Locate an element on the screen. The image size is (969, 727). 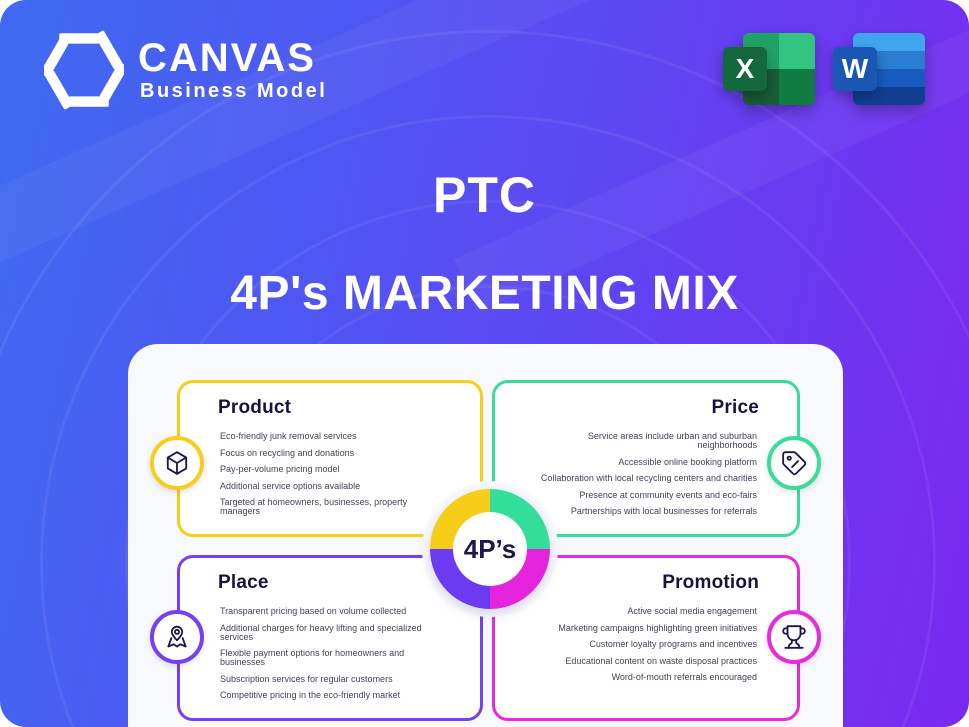
page-title: PTC is located at coordinates (484, 195).